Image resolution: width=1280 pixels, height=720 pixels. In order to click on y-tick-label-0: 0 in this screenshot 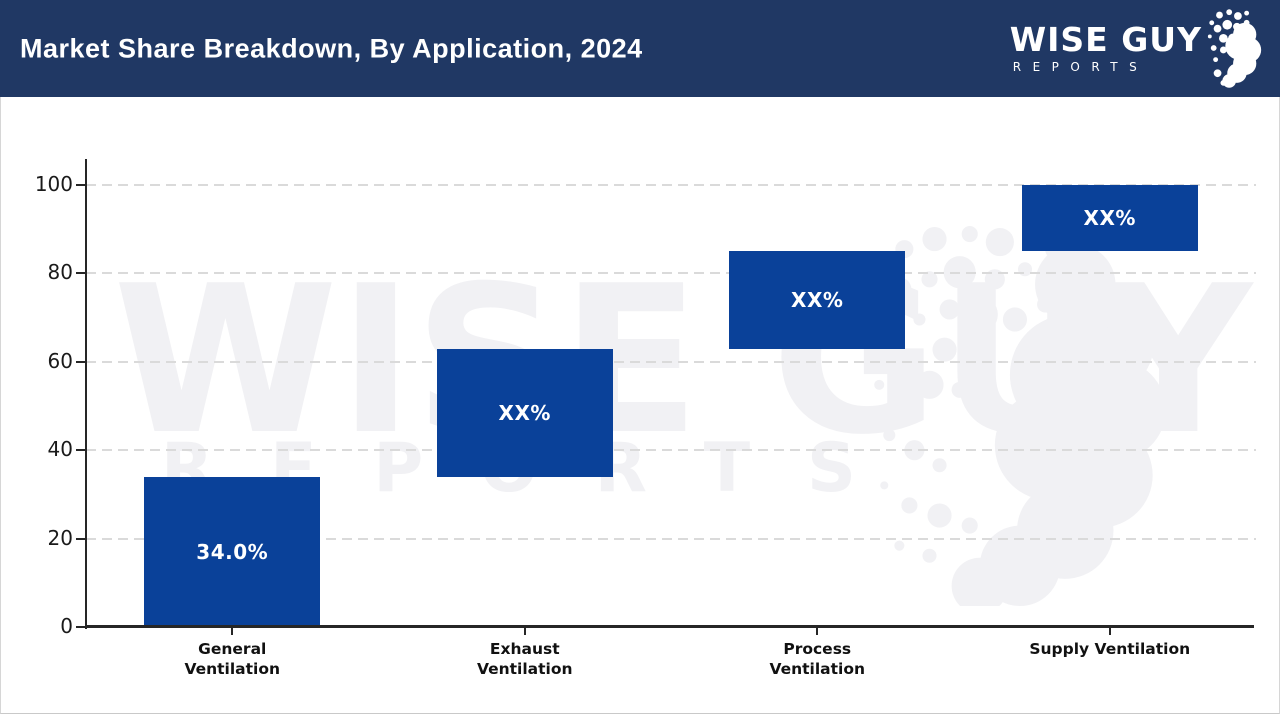, I will do `click(66, 626)`.